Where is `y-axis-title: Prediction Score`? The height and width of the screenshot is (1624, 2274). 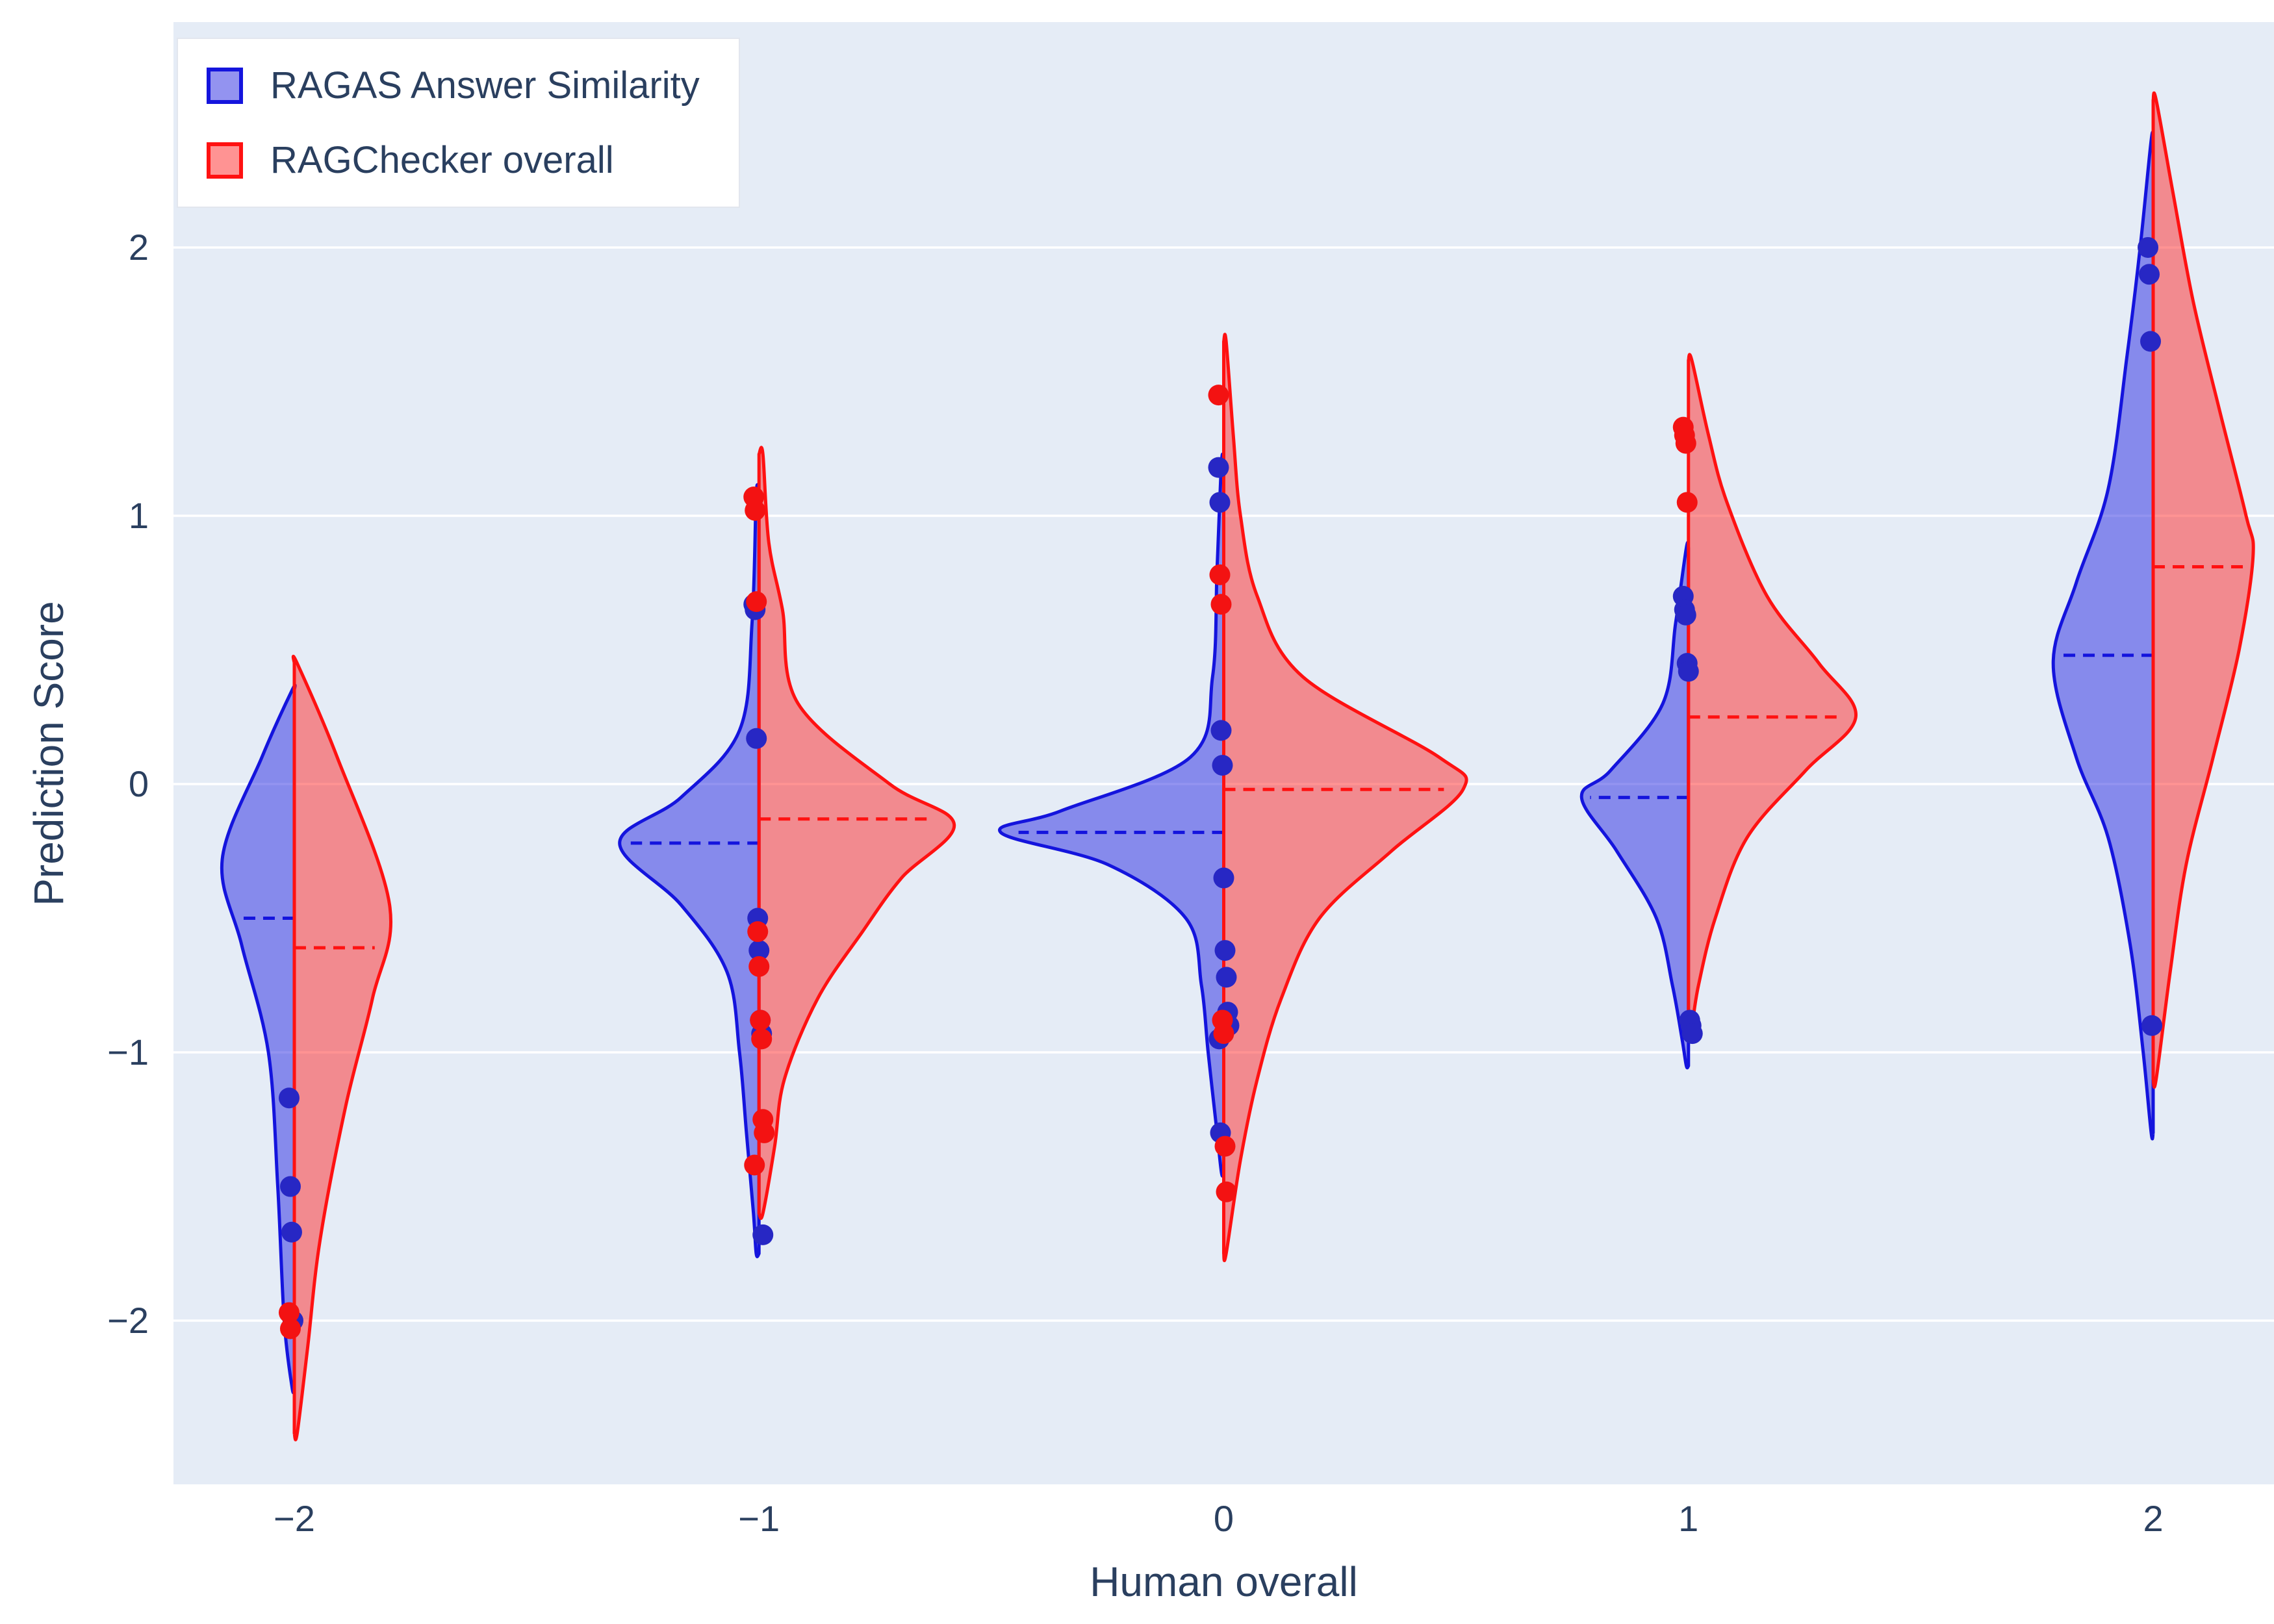
y-axis-title: Prediction Score is located at coordinates (48, 753).